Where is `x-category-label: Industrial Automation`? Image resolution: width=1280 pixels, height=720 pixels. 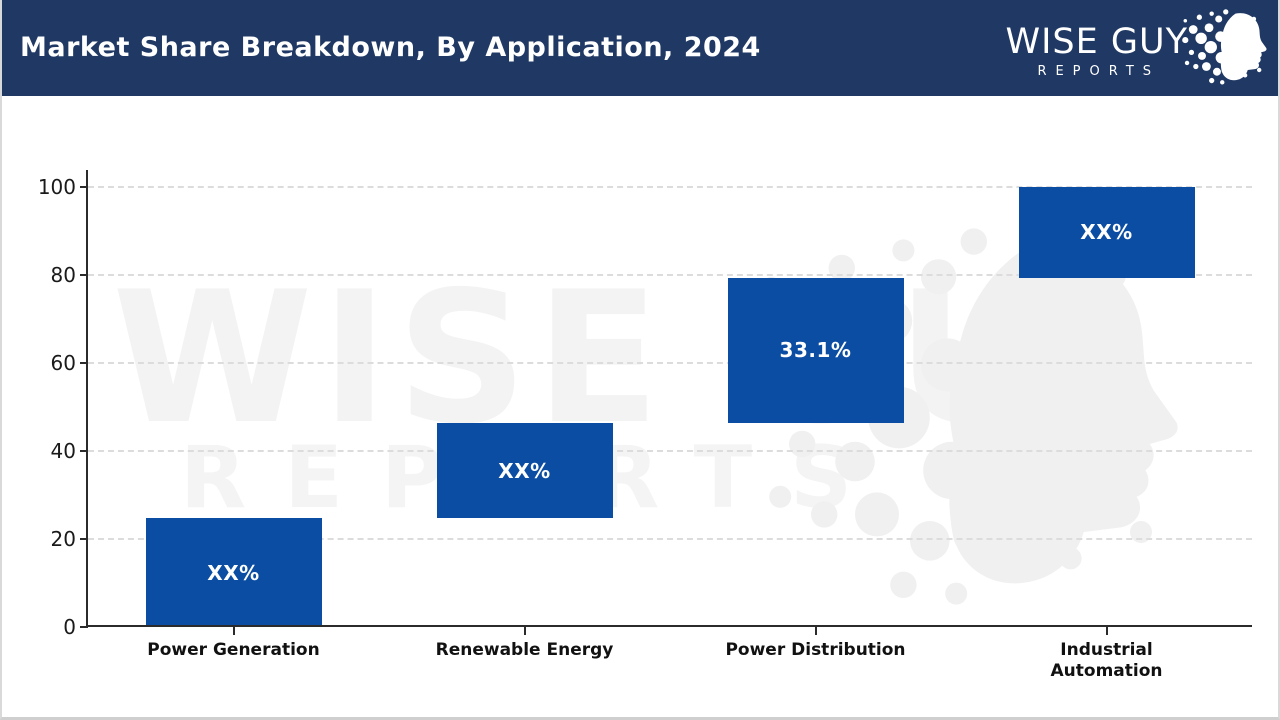
x-category-label: Industrial Automation is located at coordinates (1106, 660).